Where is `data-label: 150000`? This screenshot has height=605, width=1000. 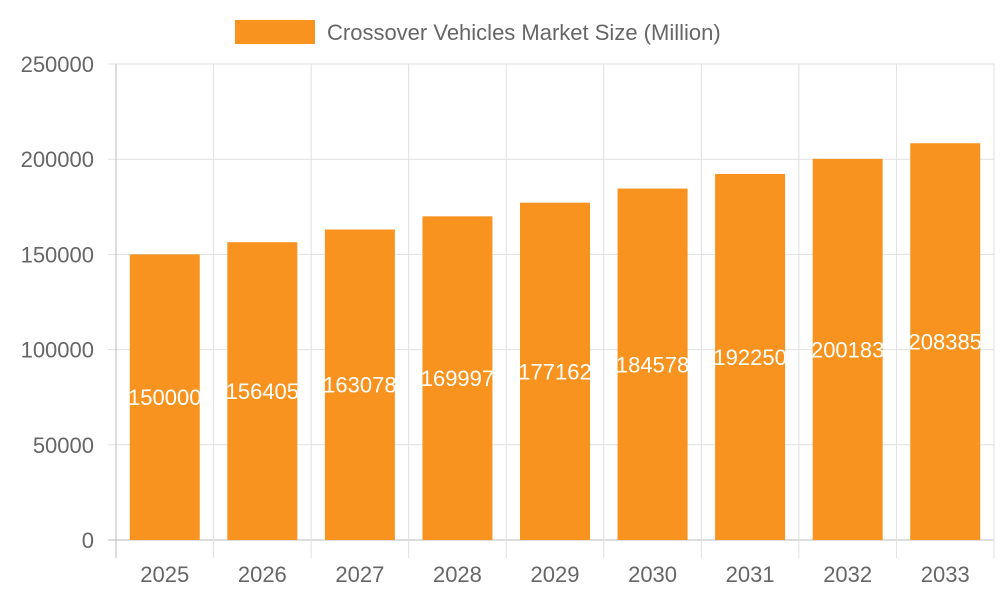 data-label: 150000 is located at coordinates (164, 397).